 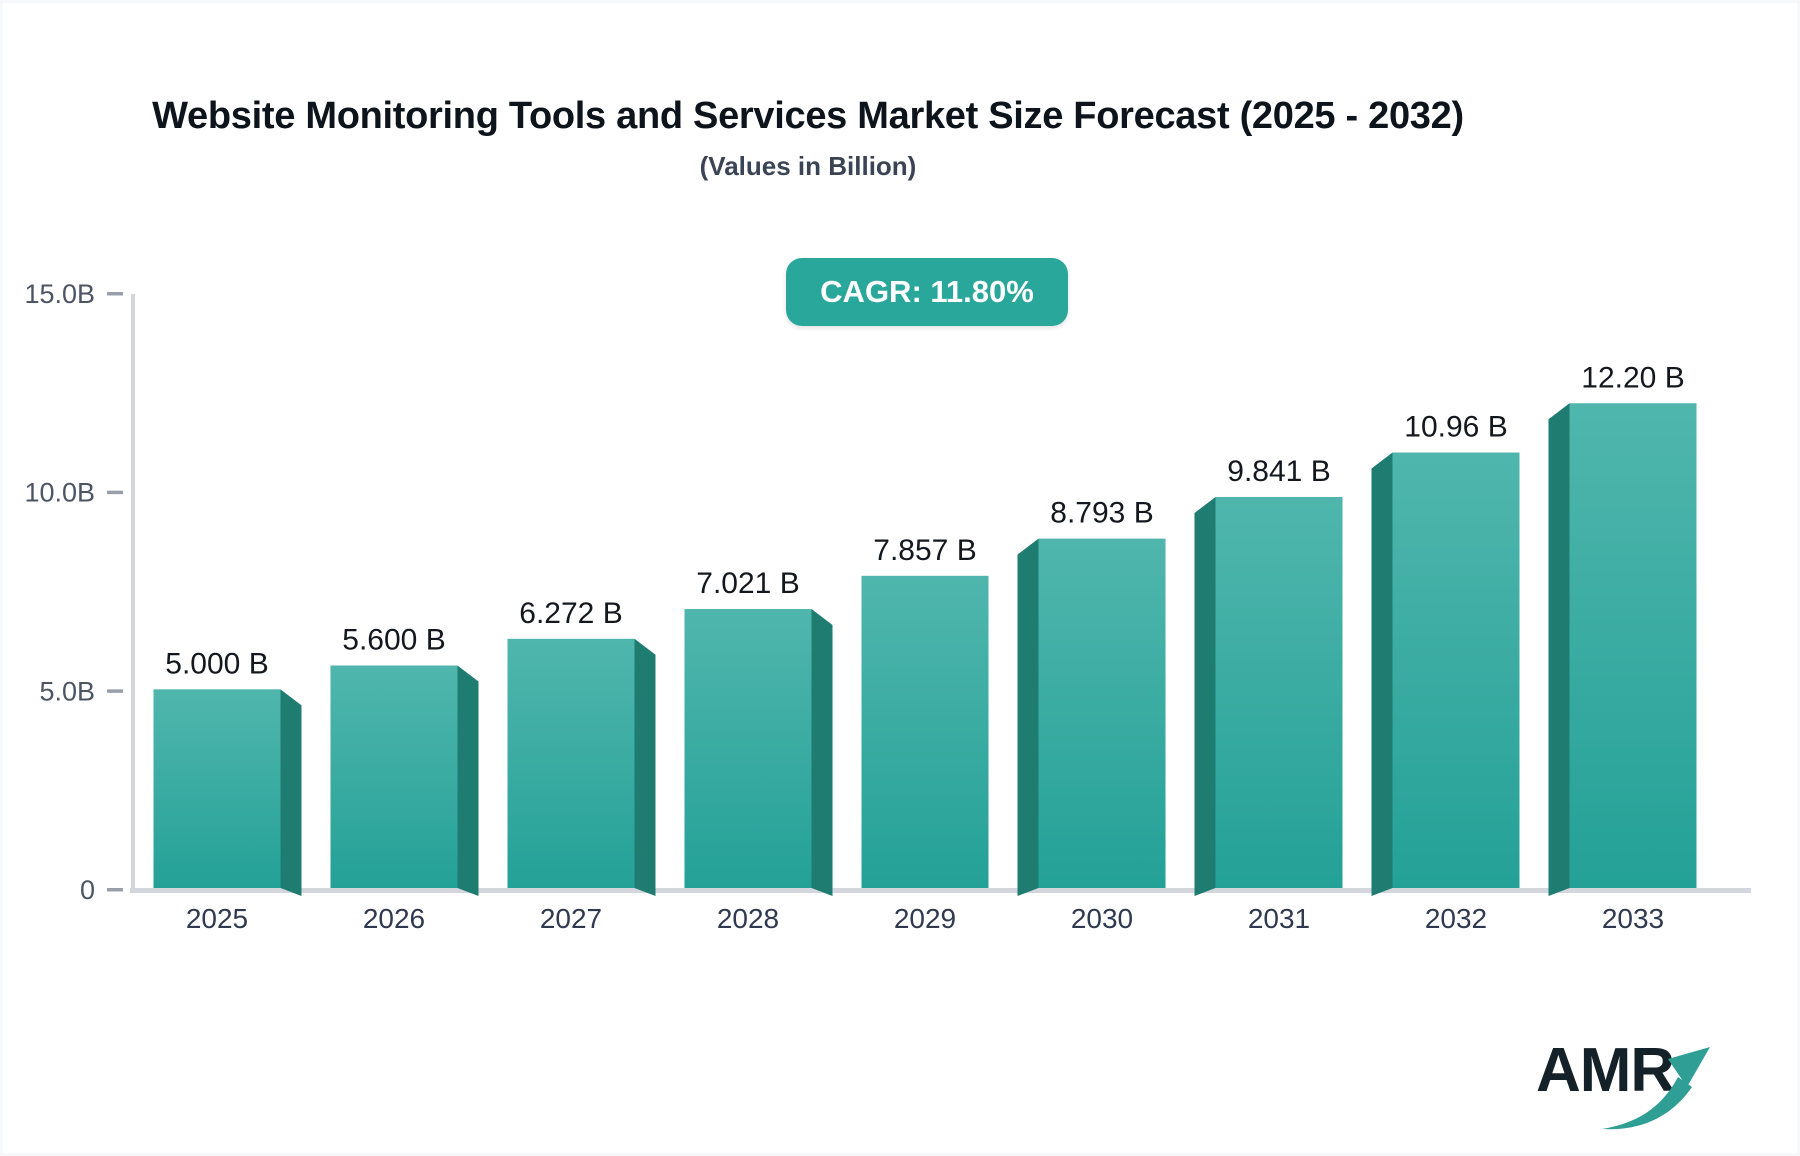 What do you see at coordinates (748, 918) in the screenshot?
I see `x-axis-label: 2028` at bounding box center [748, 918].